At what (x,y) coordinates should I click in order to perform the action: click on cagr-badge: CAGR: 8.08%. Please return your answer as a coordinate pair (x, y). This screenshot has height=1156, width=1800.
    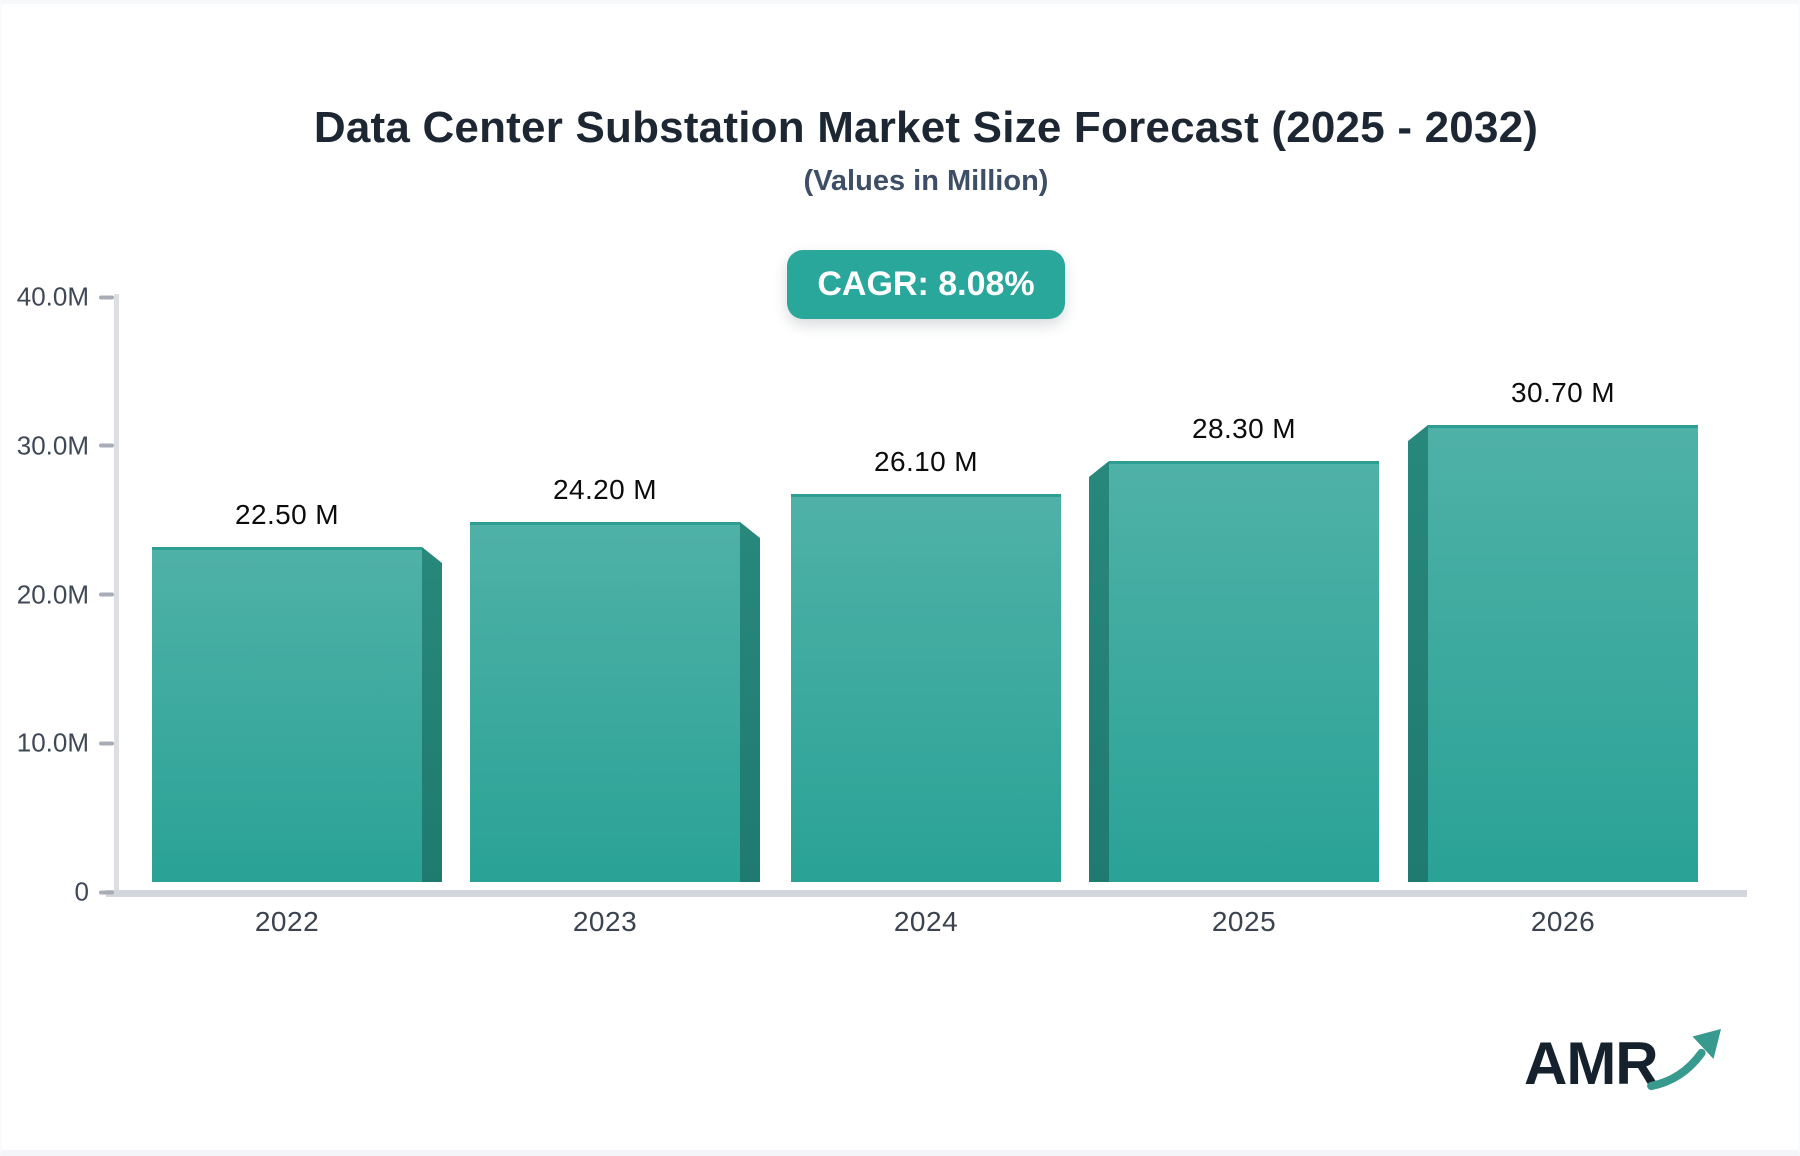
    Looking at the image, I should click on (926, 284).